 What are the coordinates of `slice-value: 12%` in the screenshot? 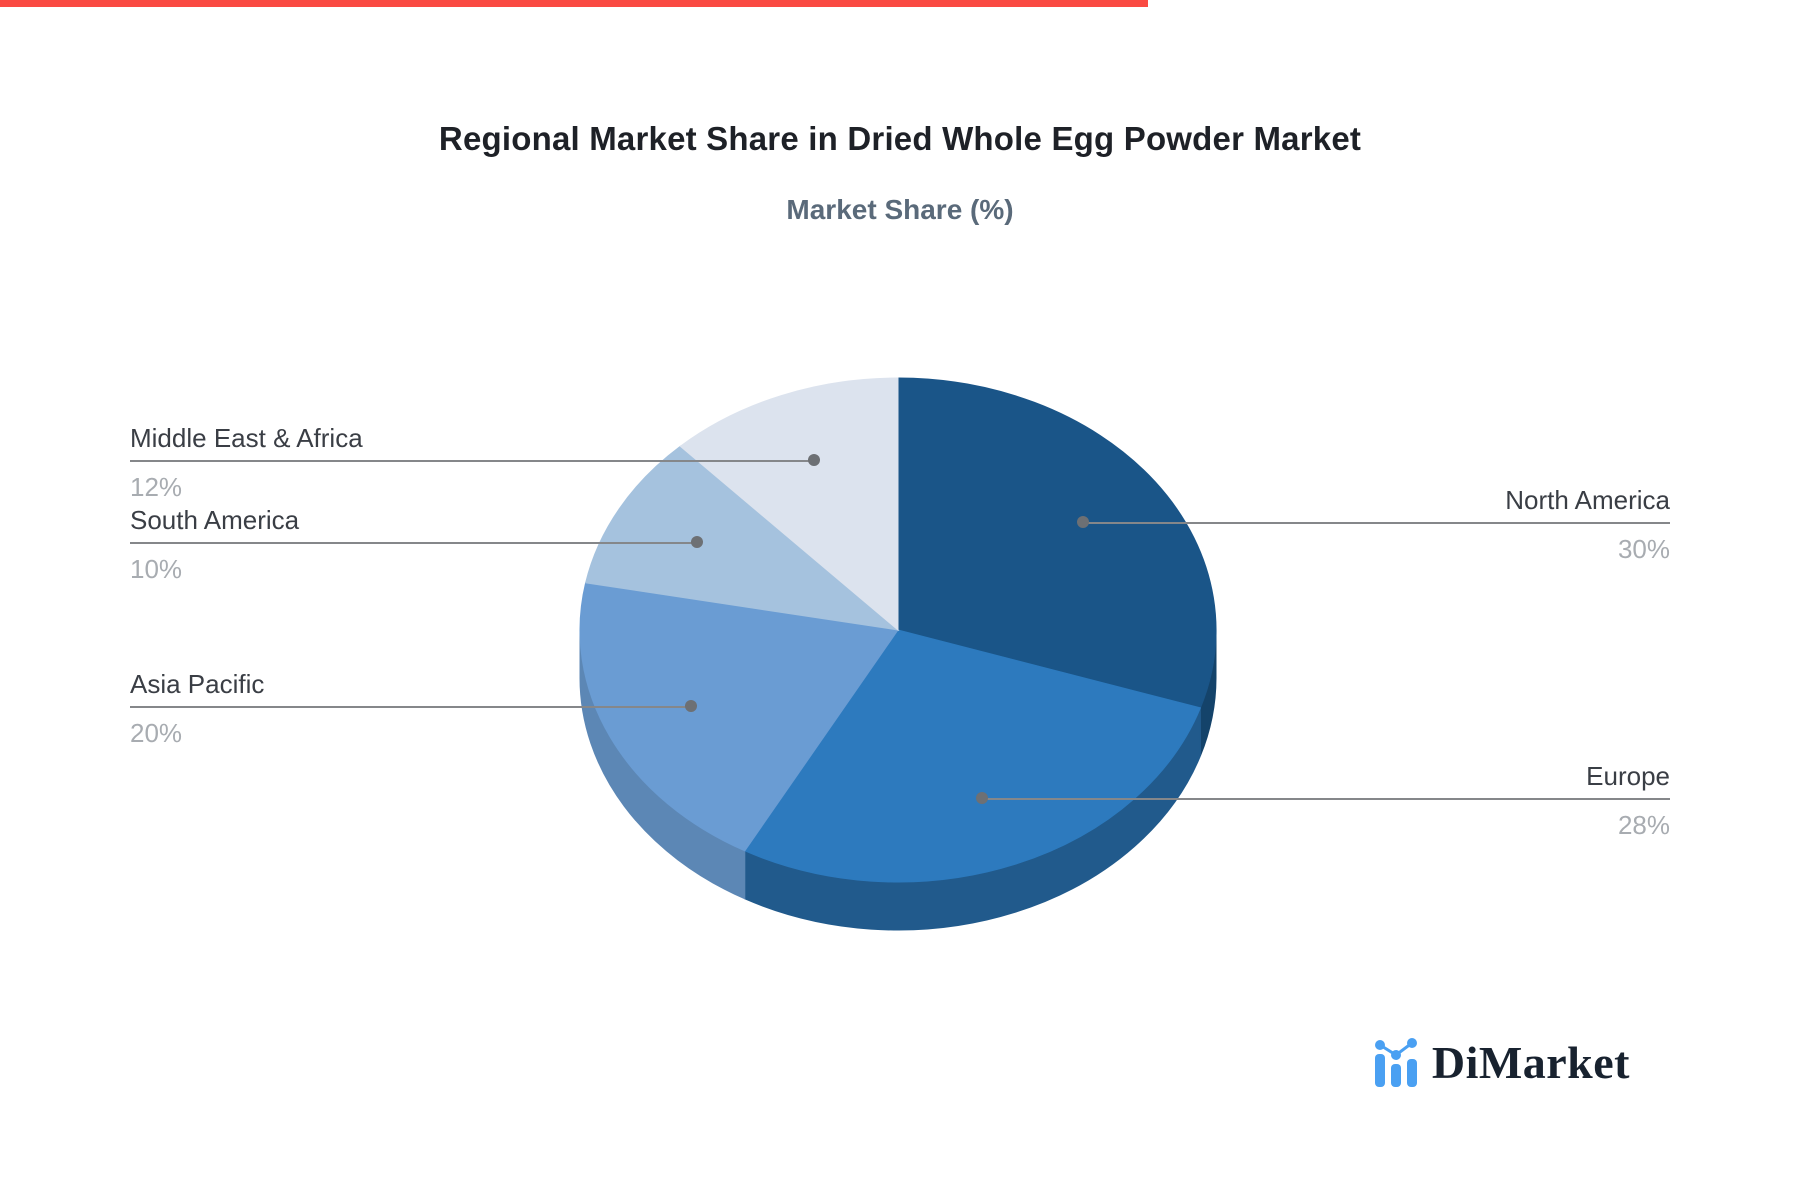 It's located at (156, 487).